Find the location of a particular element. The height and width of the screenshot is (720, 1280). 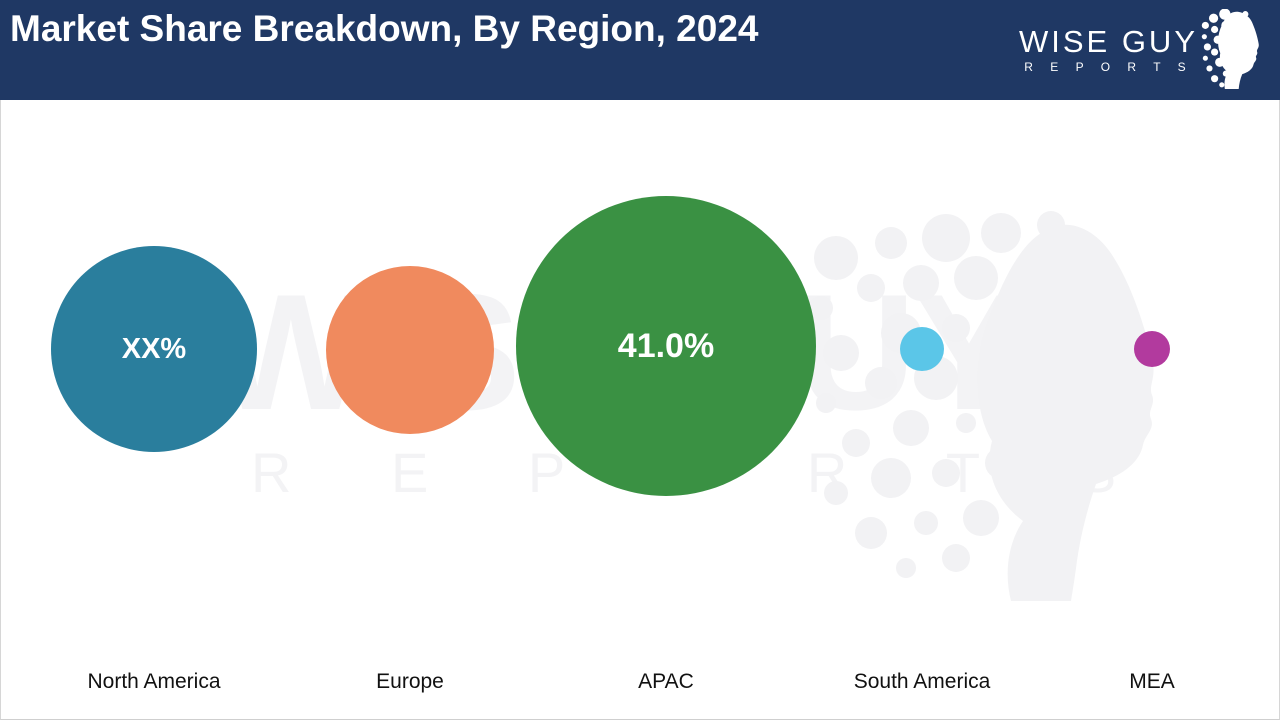

region-label-mea: MEA is located at coordinates (1152, 681).